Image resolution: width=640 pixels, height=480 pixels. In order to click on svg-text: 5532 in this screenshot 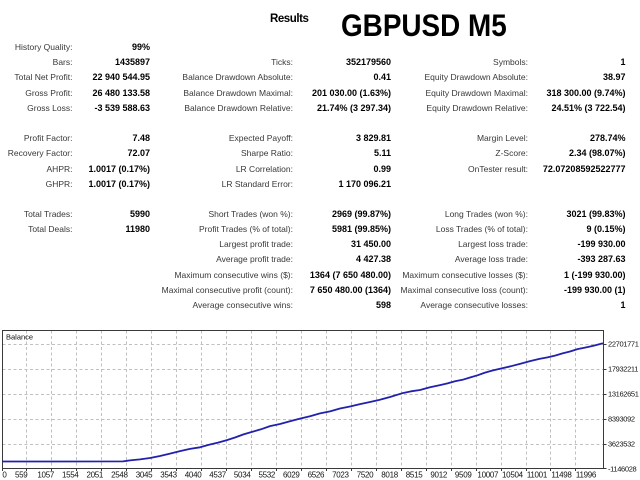, I will do `click(266, 475)`.